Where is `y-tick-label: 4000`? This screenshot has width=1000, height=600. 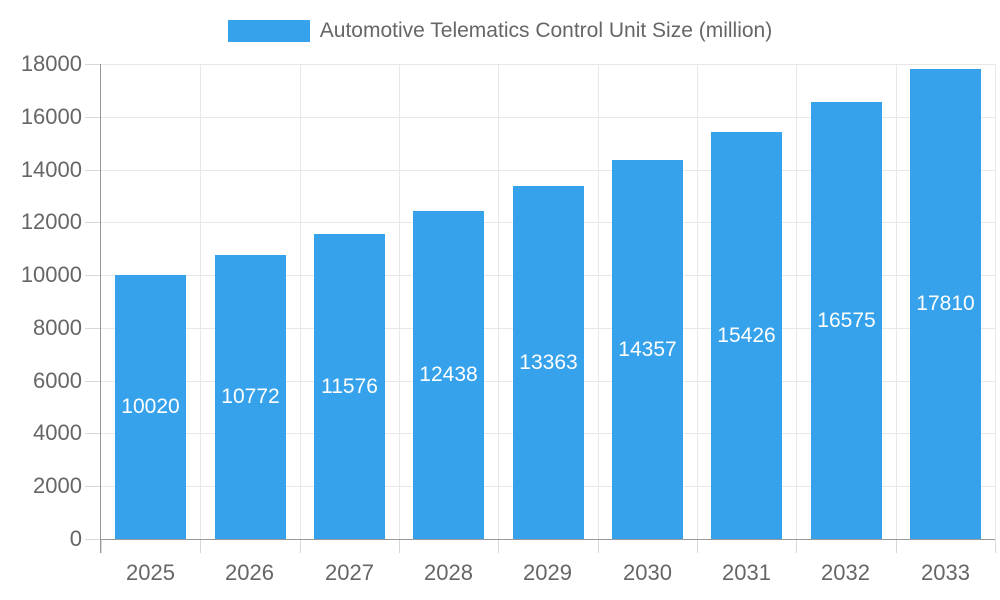
y-tick-label: 4000 is located at coordinates (57, 432).